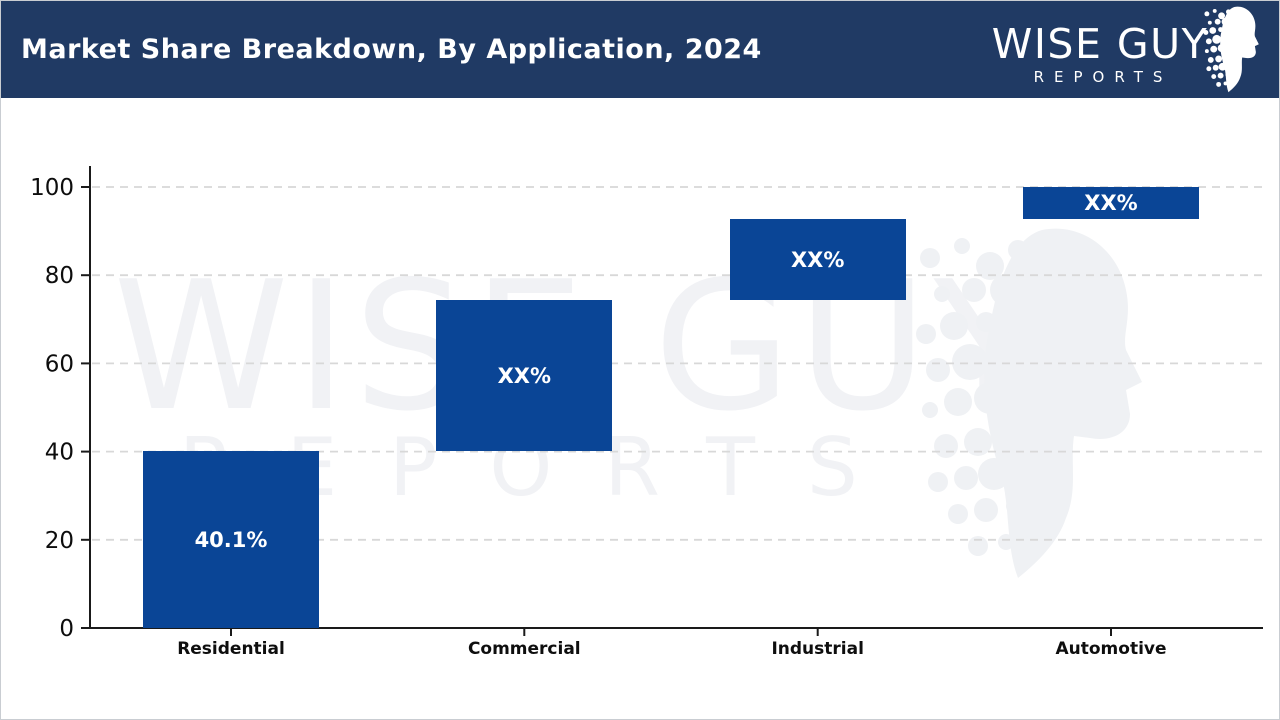  What do you see at coordinates (59, 453) in the screenshot?
I see `y-tick-label: 40` at bounding box center [59, 453].